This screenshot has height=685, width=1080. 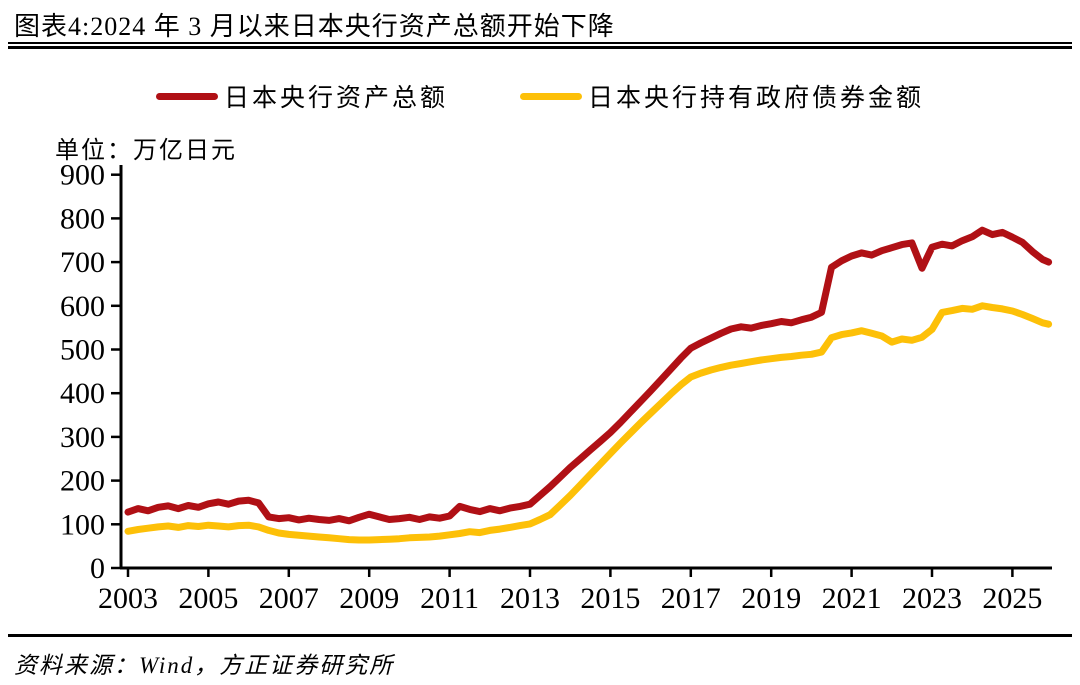 I want to click on x-axis-tick-label: 2019, so click(x=771, y=598).